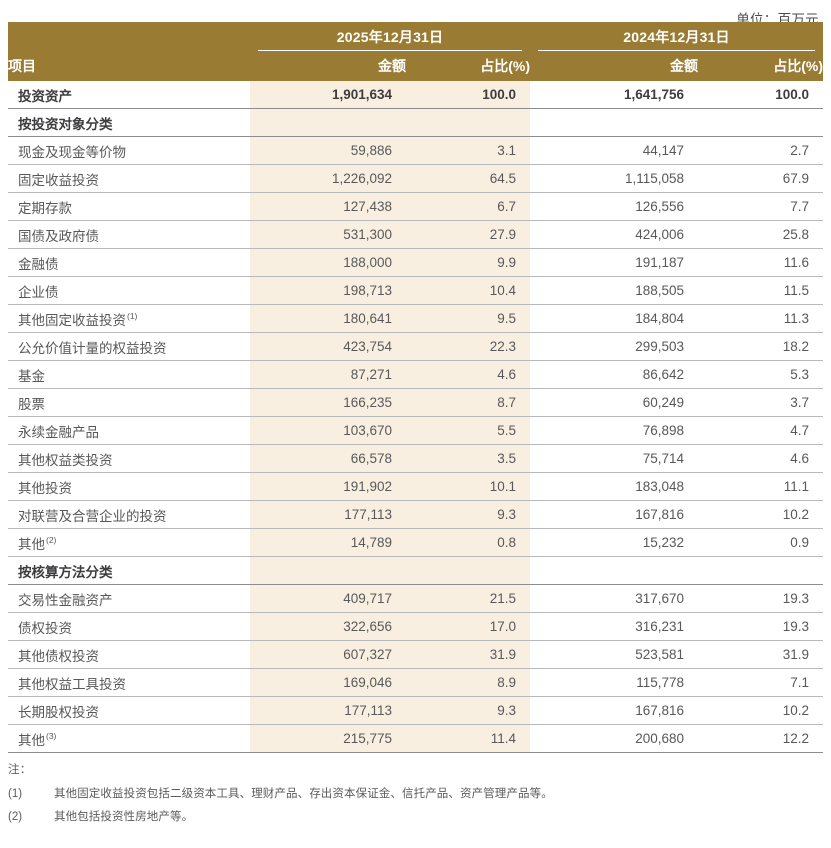 This screenshot has width=831, height=848. Describe the element at coordinates (468, 374) in the screenshot. I see `cell-ratio-2025: 4.6` at that location.